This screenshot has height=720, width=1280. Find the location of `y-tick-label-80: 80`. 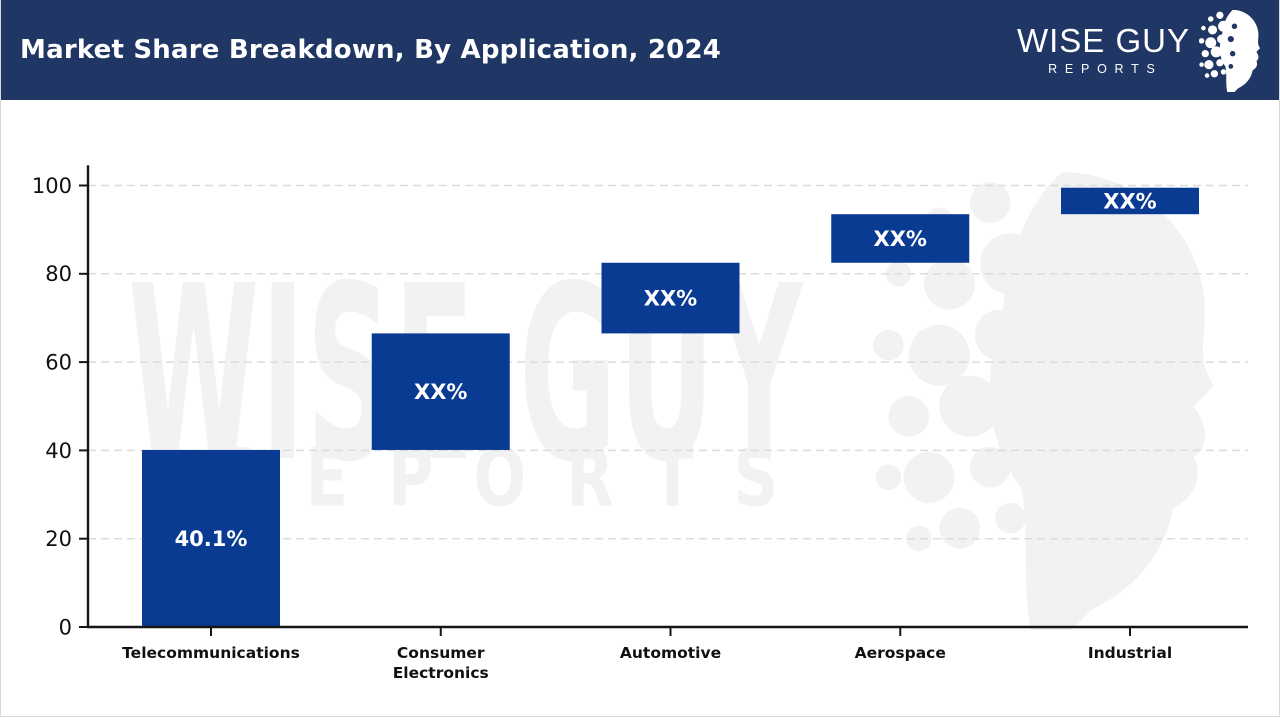

y-tick-label-80: 80 is located at coordinates (58, 274).